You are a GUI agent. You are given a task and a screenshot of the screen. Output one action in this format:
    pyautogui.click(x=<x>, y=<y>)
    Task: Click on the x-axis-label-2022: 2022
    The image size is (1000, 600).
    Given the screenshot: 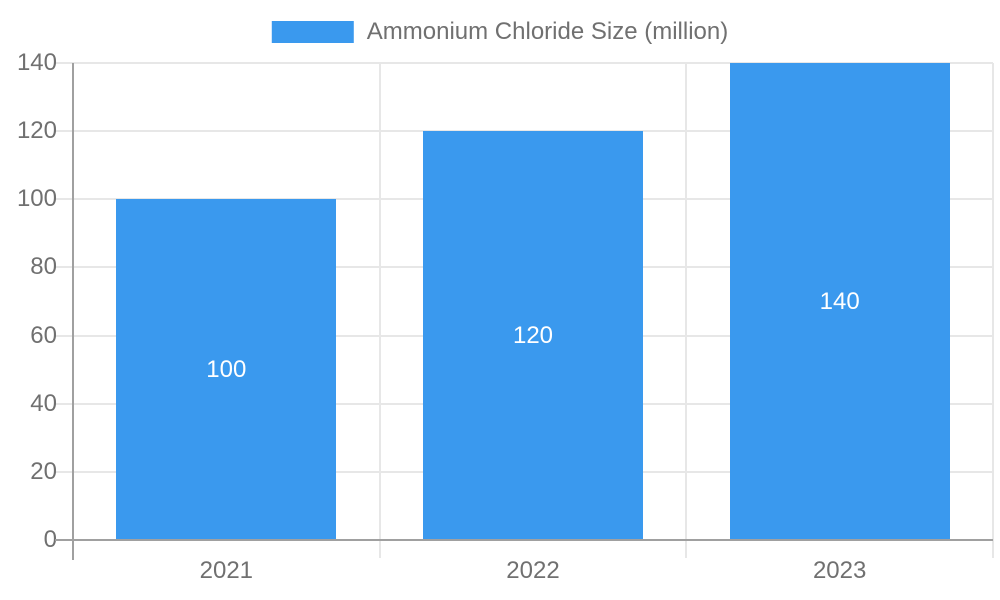 What is the action you would take?
    pyautogui.click(x=533, y=570)
    